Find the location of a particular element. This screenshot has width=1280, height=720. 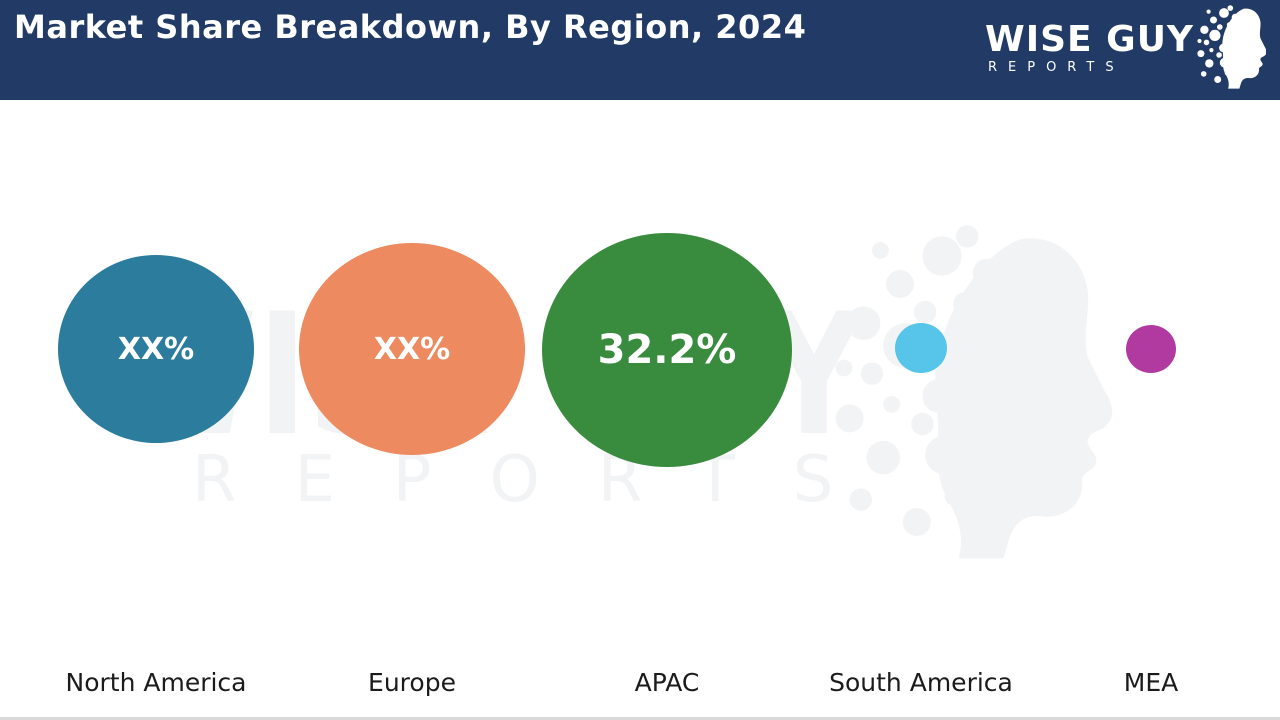

category-label-mea: MEA is located at coordinates (1151, 682).